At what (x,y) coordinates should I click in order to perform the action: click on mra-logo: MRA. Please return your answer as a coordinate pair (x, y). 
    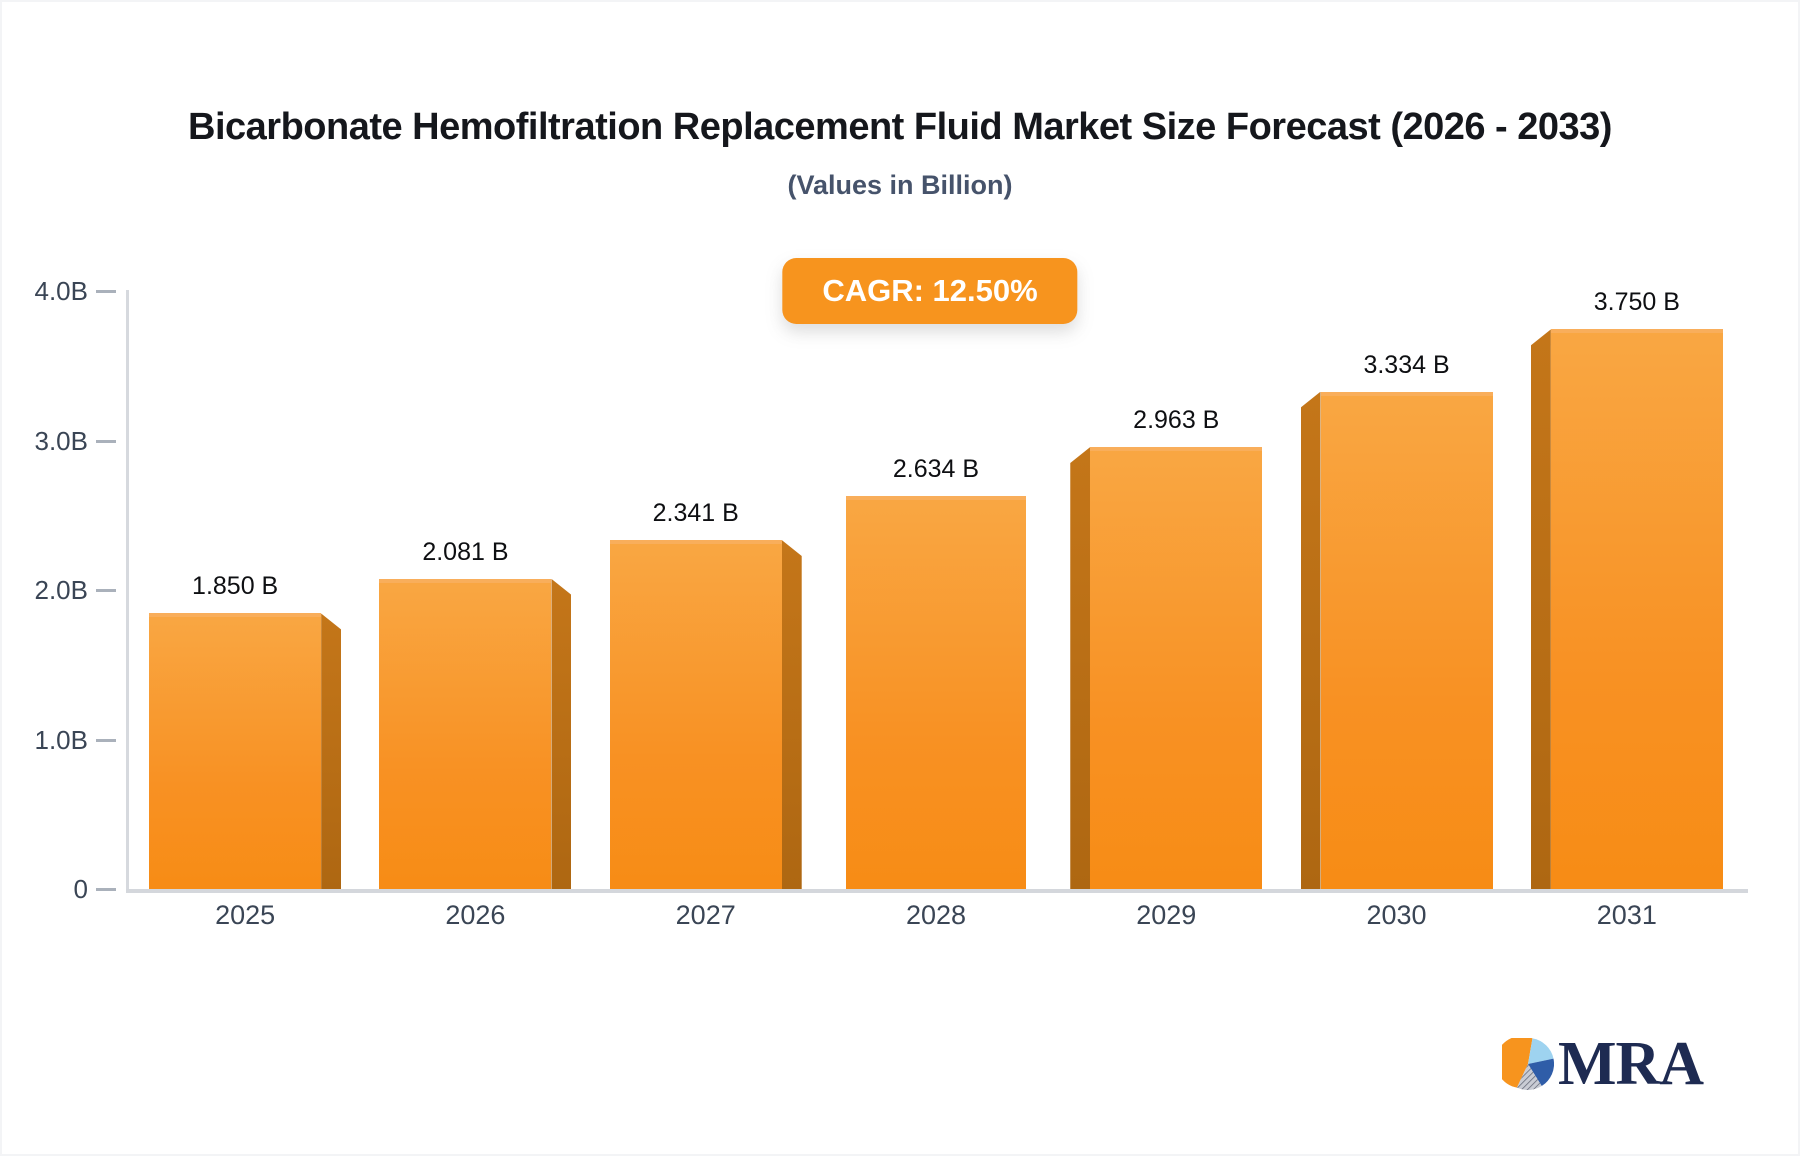
    Looking at the image, I should click on (1603, 1064).